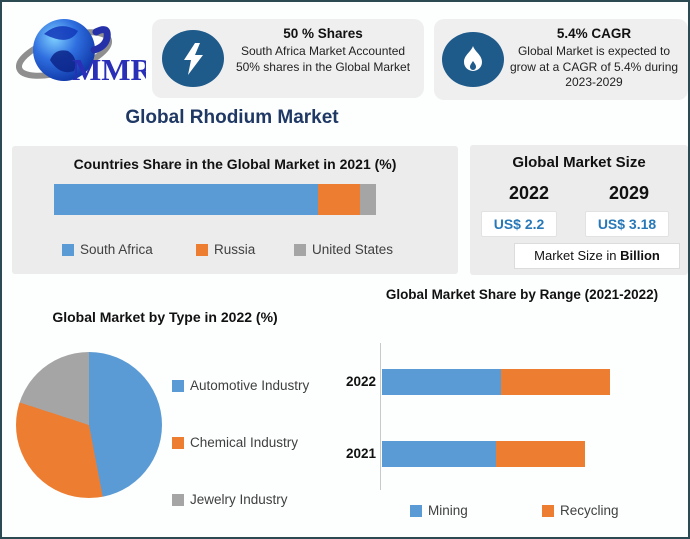 The height and width of the screenshot is (539, 690). What do you see at coordinates (529, 193) in the screenshot?
I see `market-year-2022: 2022` at bounding box center [529, 193].